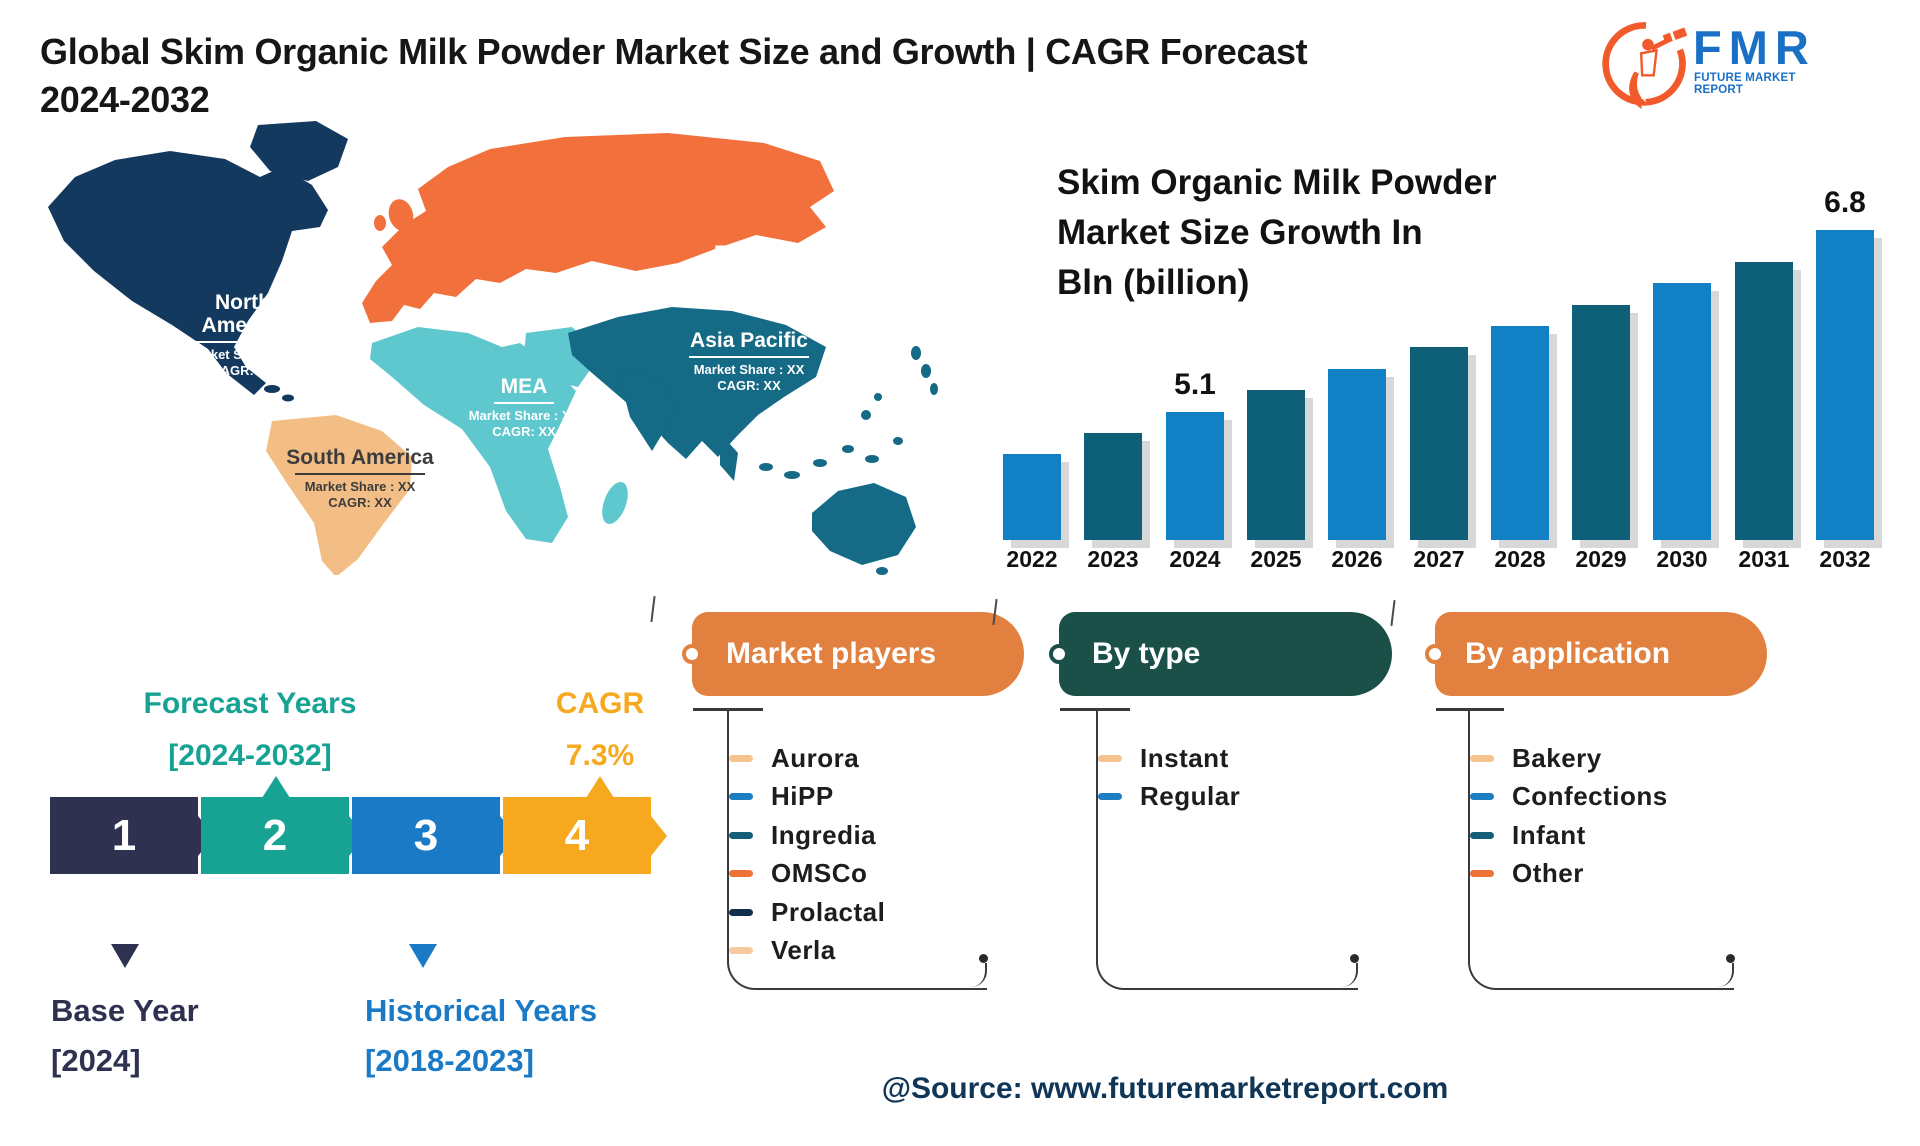  I want to click on list-item: Aurora, so click(807, 758).